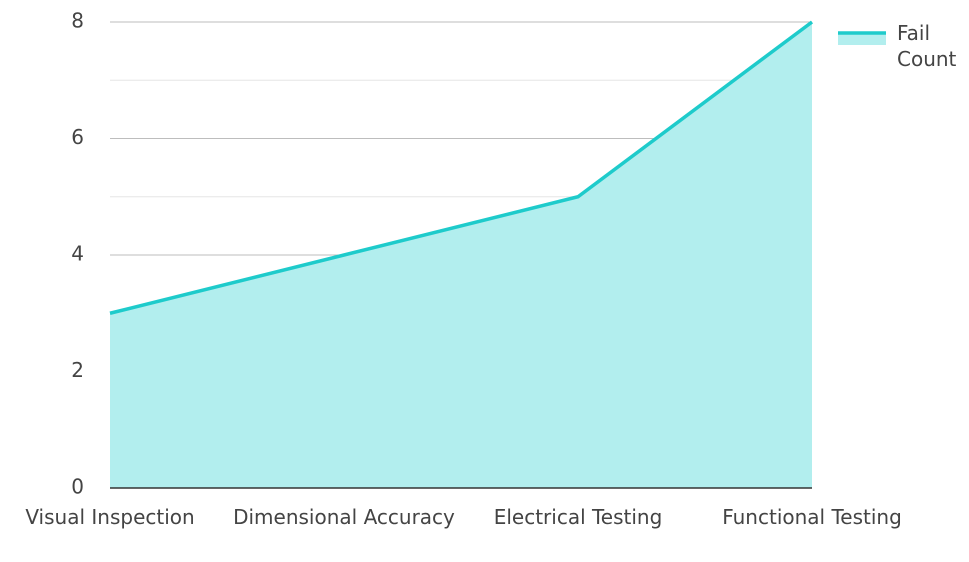  I want to click on y-tick-label: 8, so click(77, 21).